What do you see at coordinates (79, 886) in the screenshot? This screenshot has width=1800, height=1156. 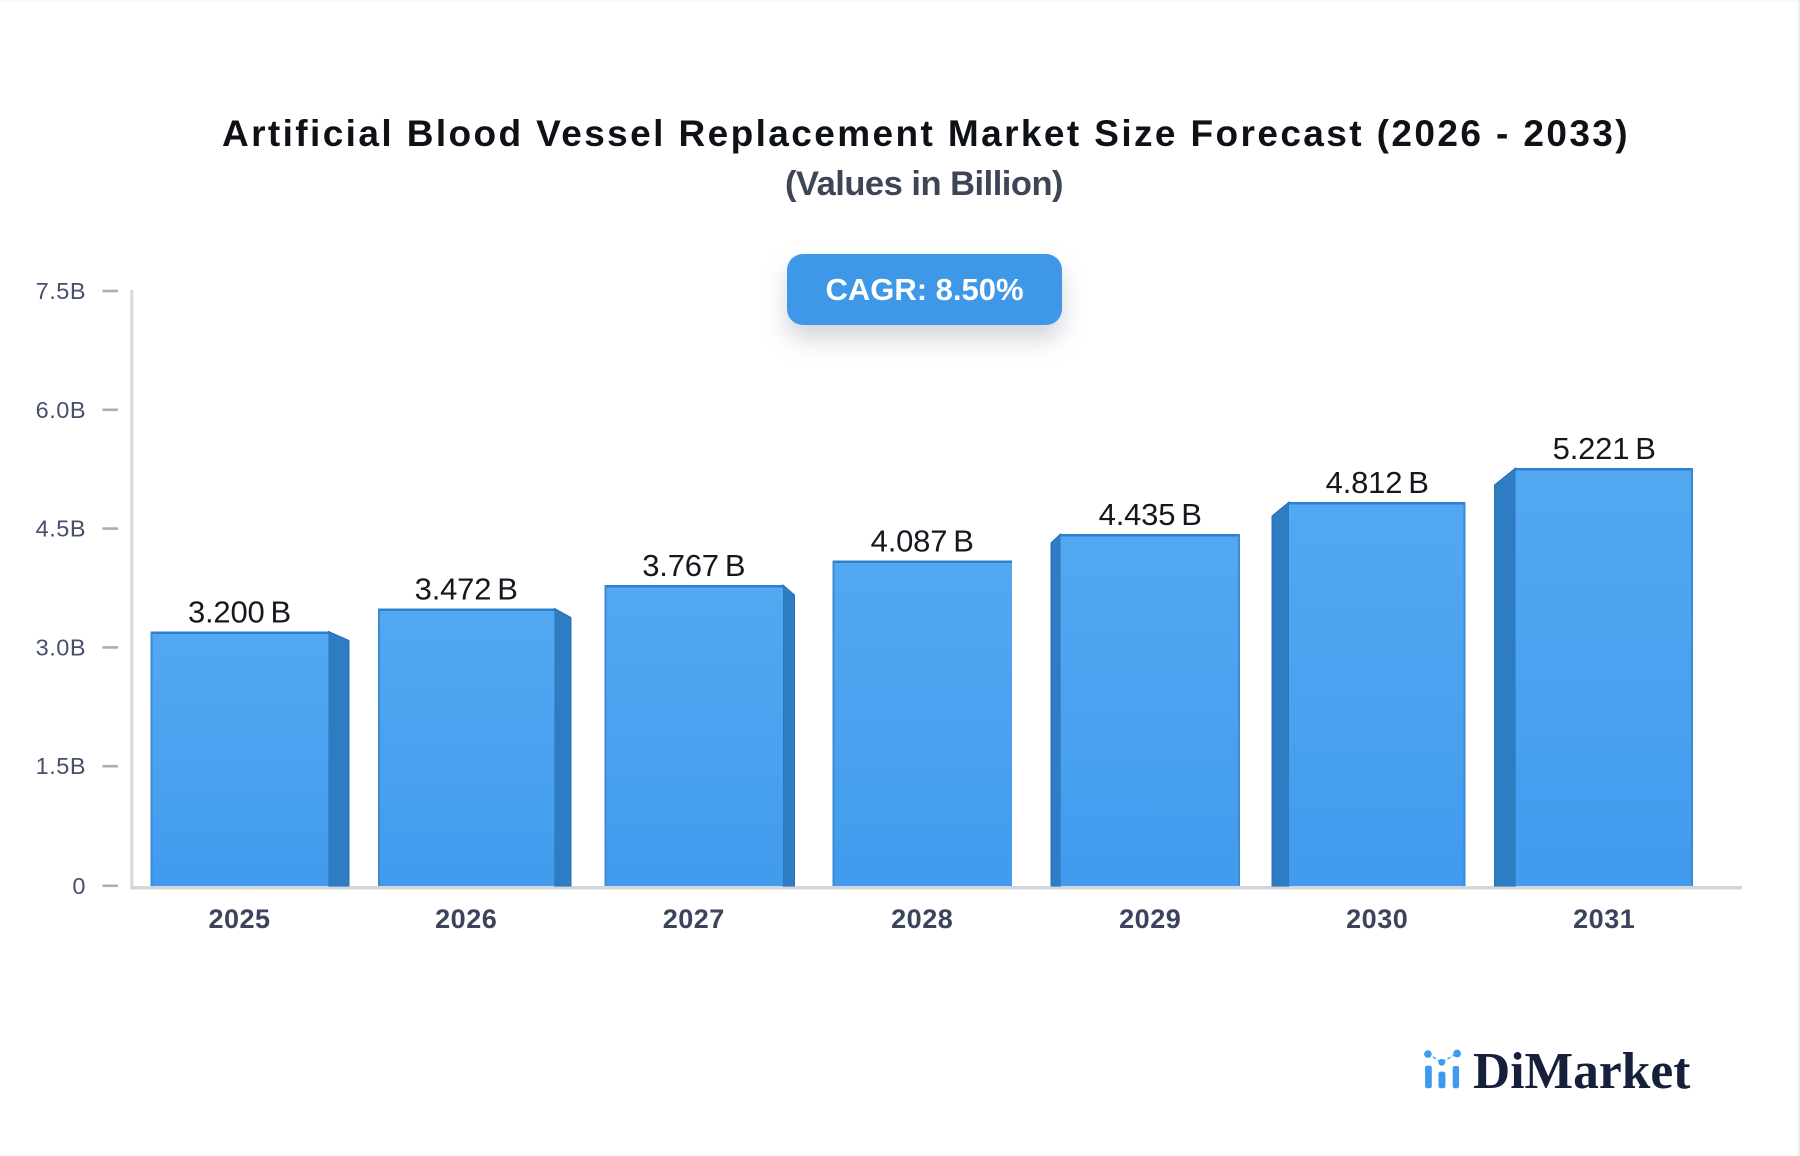 I see `svg-text: 0` at bounding box center [79, 886].